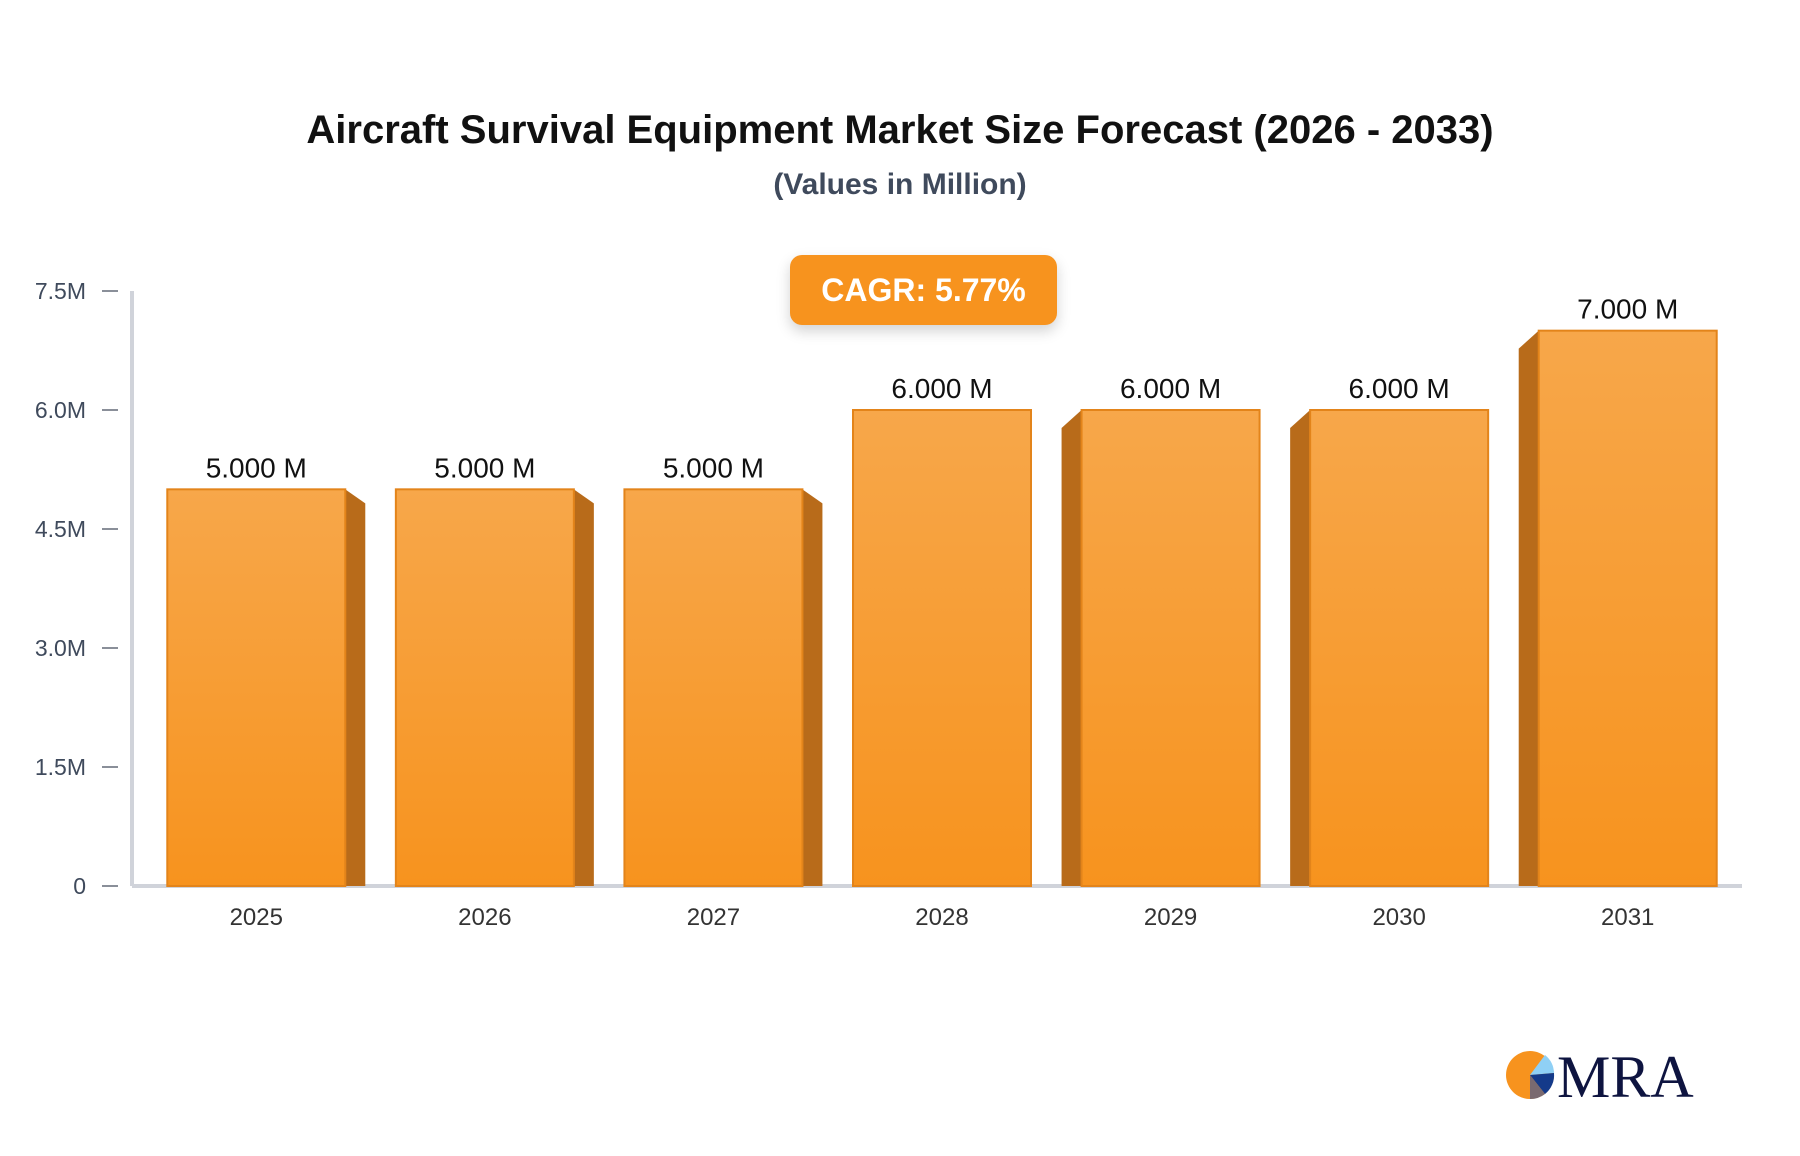 The width and height of the screenshot is (1800, 1156). I want to click on chart-subtitle: (Values in Million), so click(900, 184).